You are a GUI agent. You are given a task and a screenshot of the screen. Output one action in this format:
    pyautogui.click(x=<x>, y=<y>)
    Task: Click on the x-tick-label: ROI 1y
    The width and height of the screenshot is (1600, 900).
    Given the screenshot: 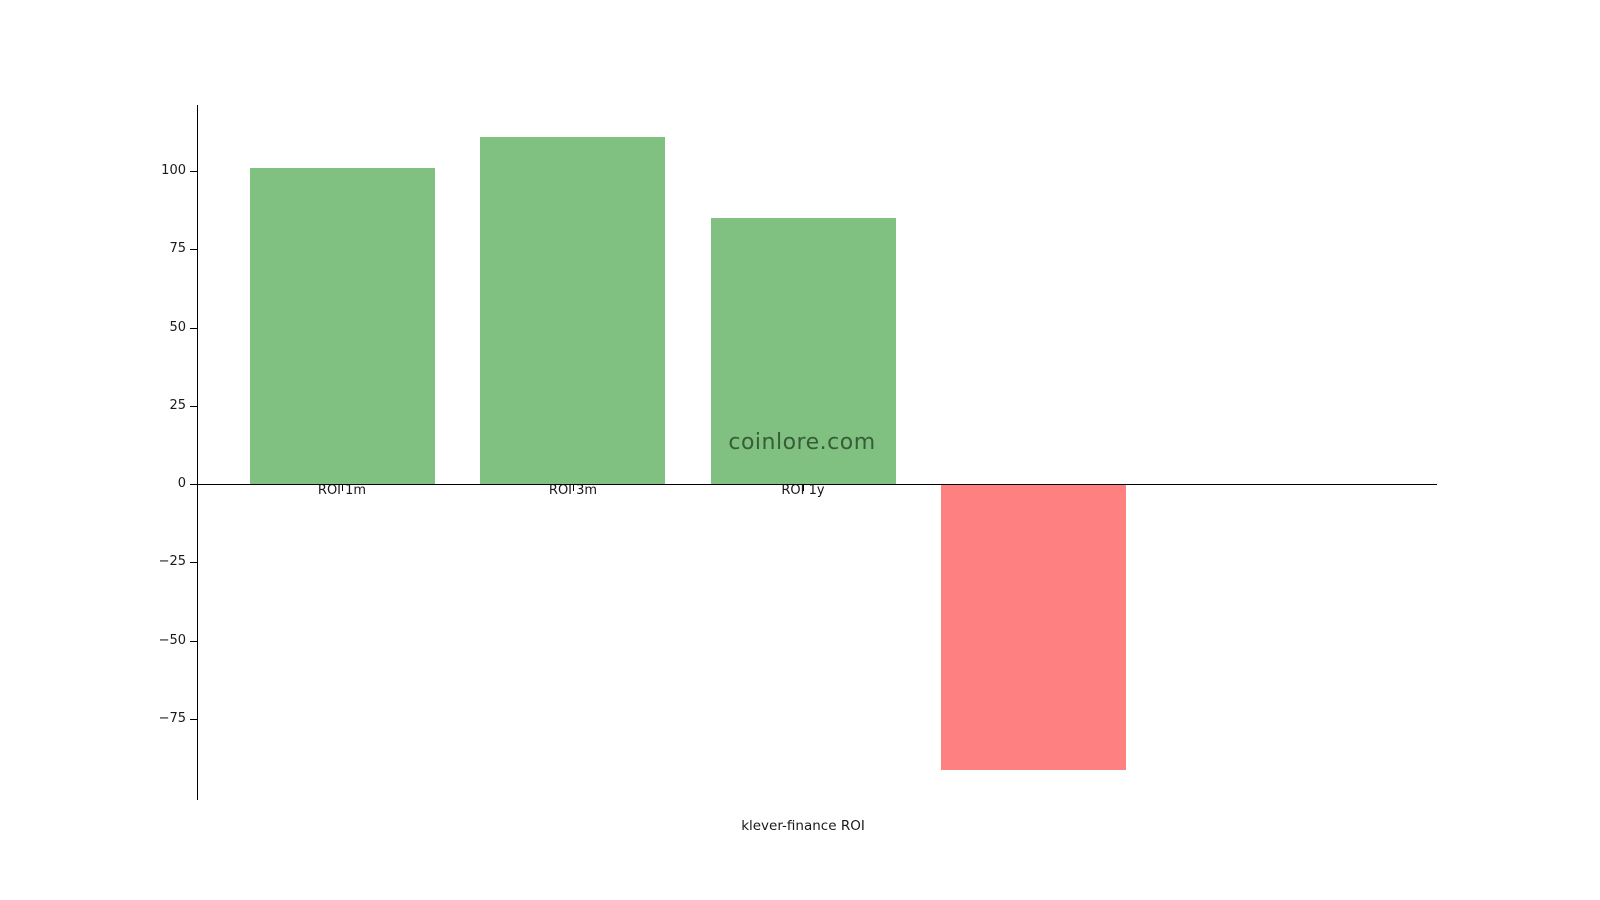 What is the action you would take?
    pyautogui.click(x=803, y=490)
    